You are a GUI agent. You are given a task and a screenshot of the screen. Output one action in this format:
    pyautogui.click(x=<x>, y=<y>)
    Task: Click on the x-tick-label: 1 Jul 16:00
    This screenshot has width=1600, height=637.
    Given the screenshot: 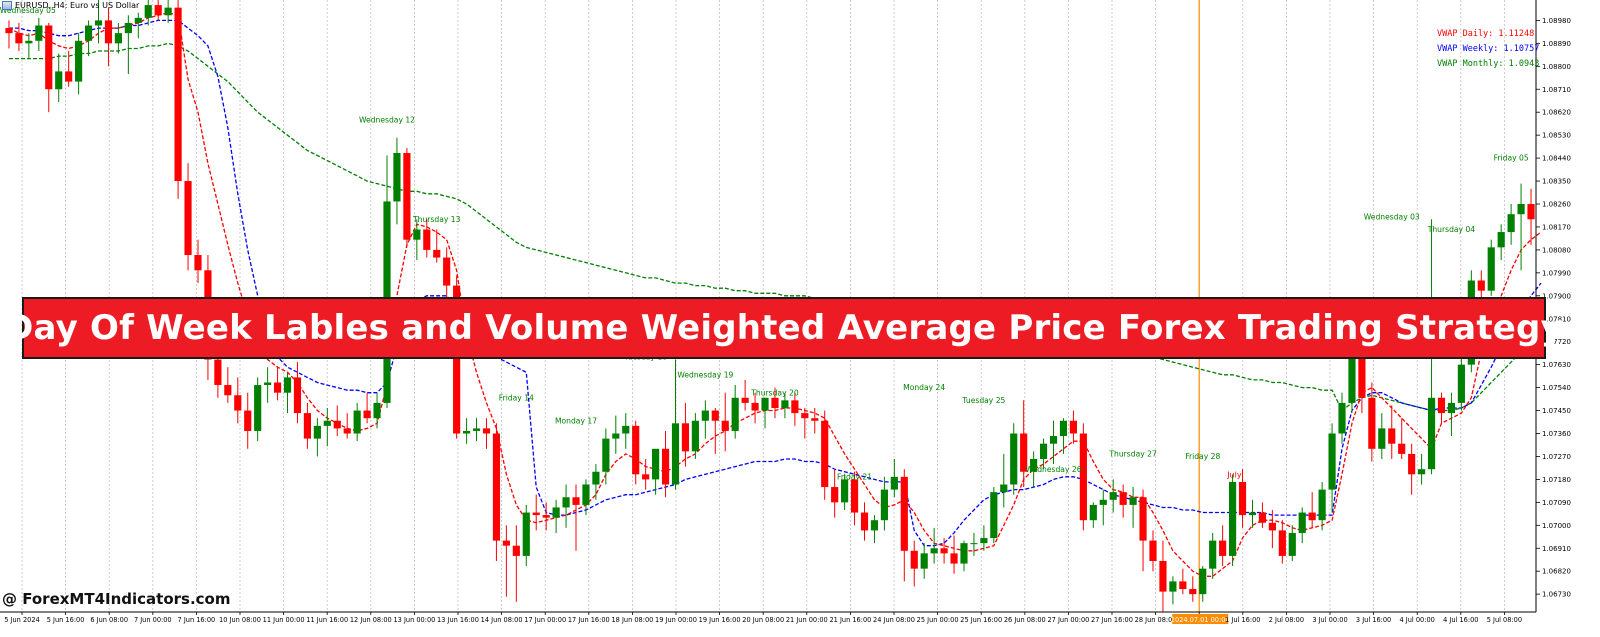 What is the action you would take?
    pyautogui.click(x=1242, y=620)
    